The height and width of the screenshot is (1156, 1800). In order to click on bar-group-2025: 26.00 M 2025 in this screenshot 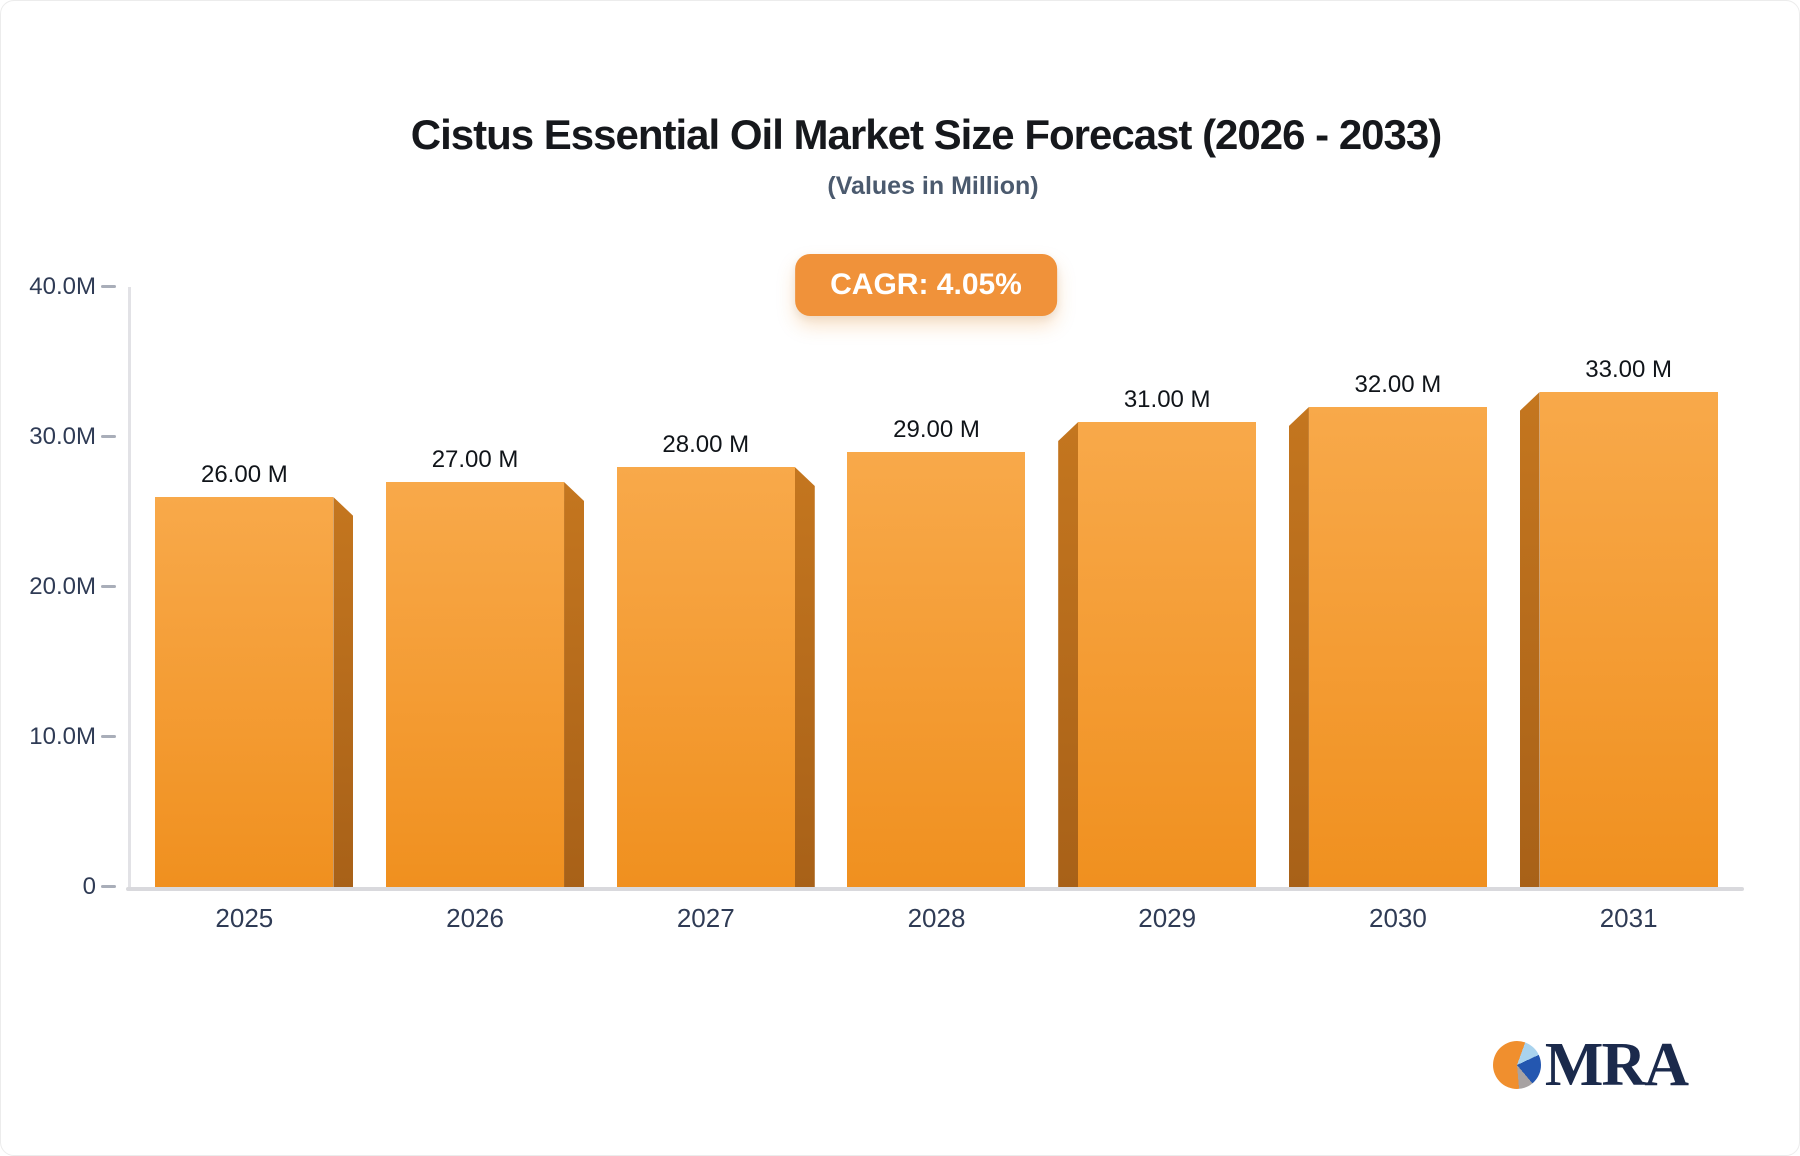, I will do `click(244, 610)`.